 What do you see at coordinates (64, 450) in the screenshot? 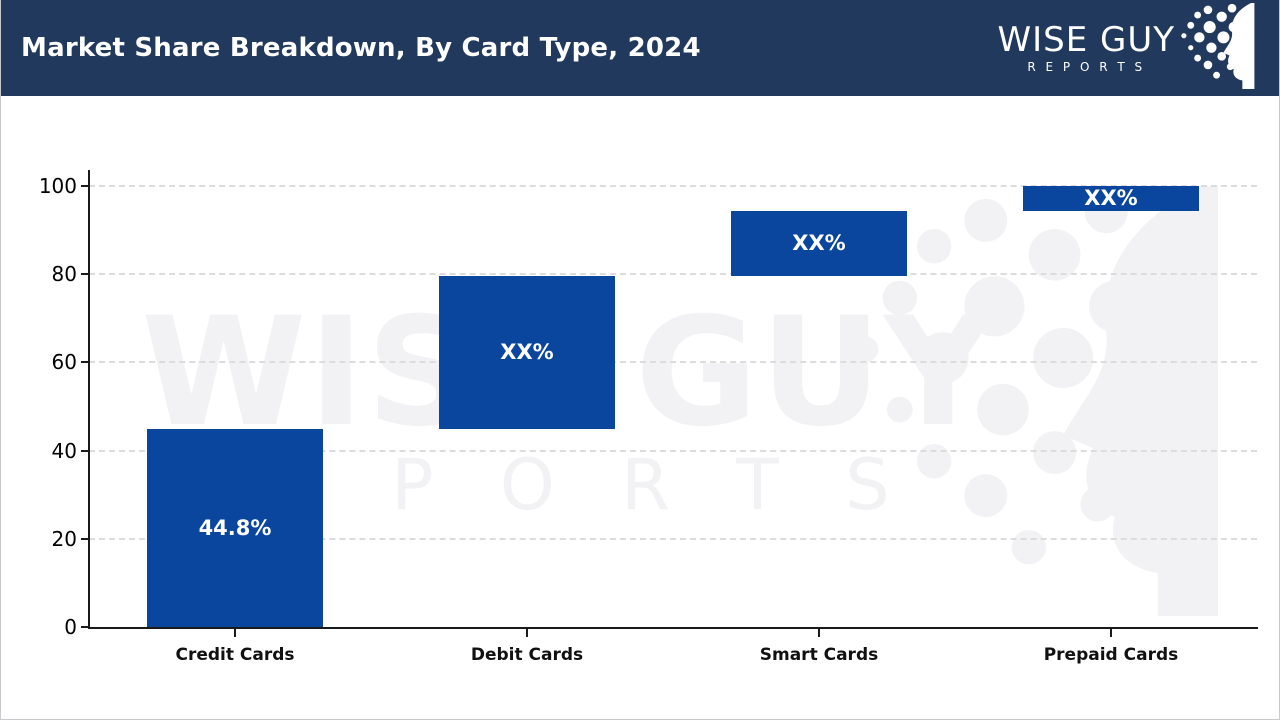
I see `y-tick-label-40: 40` at bounding box center [64, 450].